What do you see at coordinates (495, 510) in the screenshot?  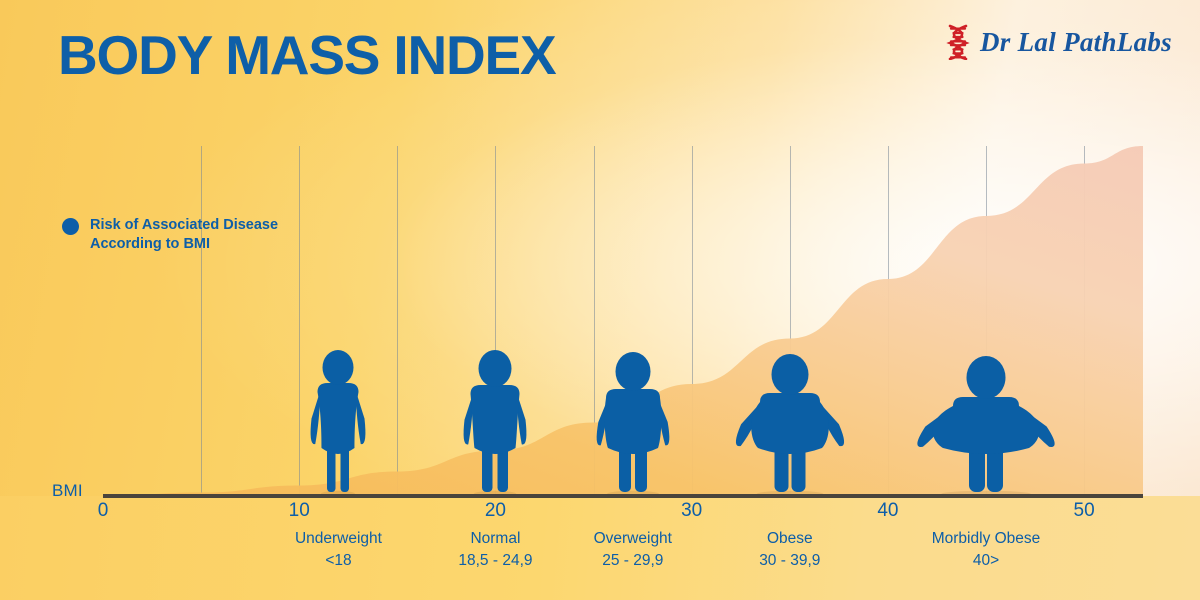 I see `axis-tick-20: 20` at bounding box center [495, 510].